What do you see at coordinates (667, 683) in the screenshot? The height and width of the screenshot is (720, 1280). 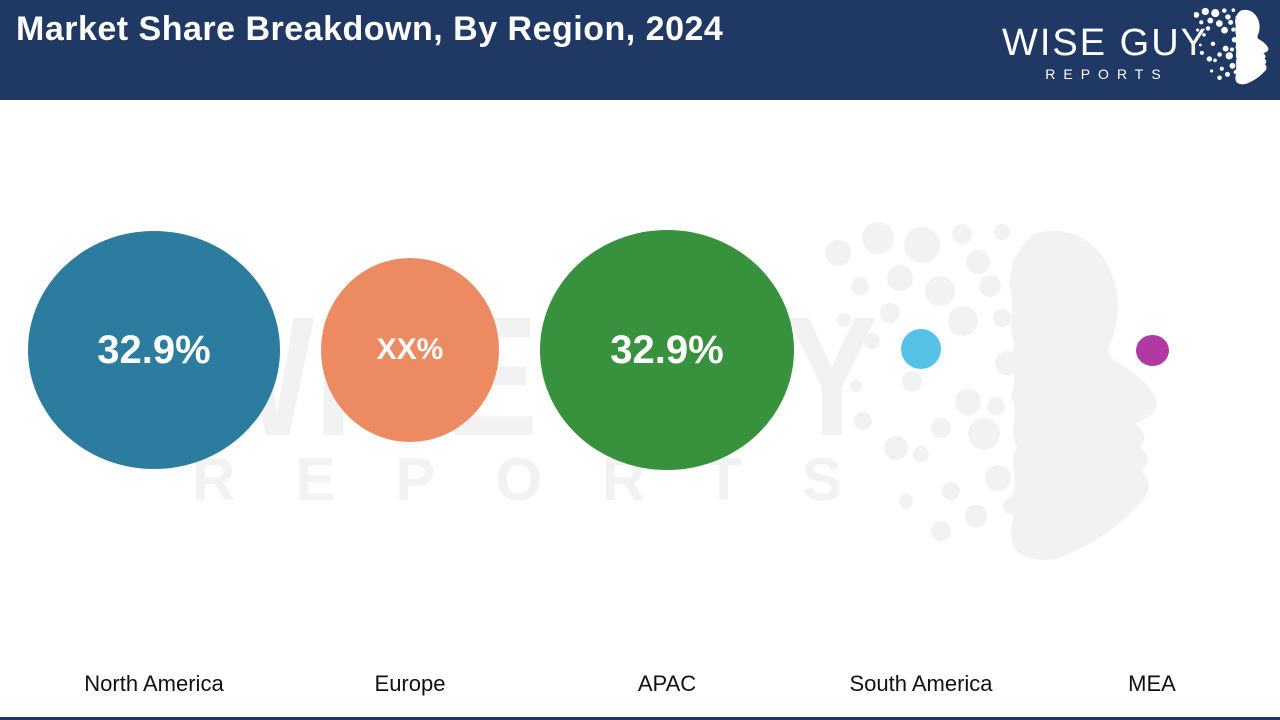 I see `category-label-apac: APAC` at bounding box center [667, 683].